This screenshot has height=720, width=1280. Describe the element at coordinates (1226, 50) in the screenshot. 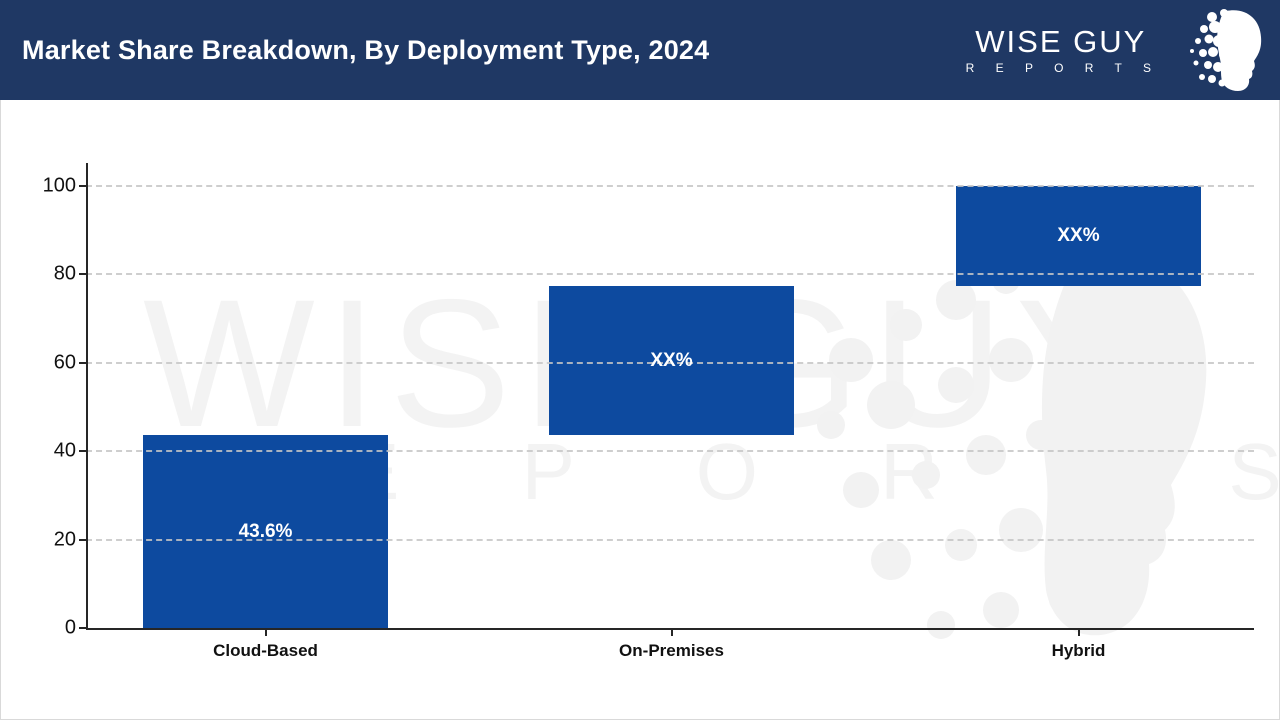

I see `wiseguy-face-icon` at that location.